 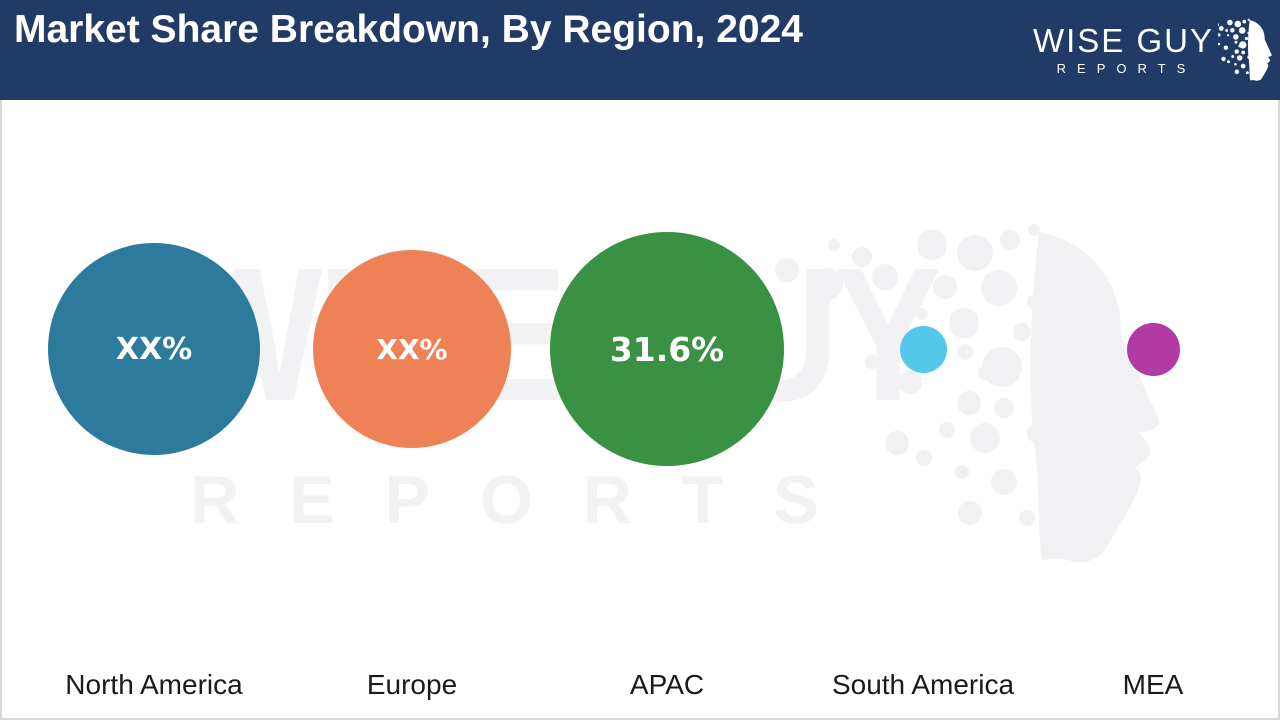 What do you see at coordinates (1153, 684) in the screenshot?
I see `region-label-mea: MEA` at bounding box center [1153, 684].